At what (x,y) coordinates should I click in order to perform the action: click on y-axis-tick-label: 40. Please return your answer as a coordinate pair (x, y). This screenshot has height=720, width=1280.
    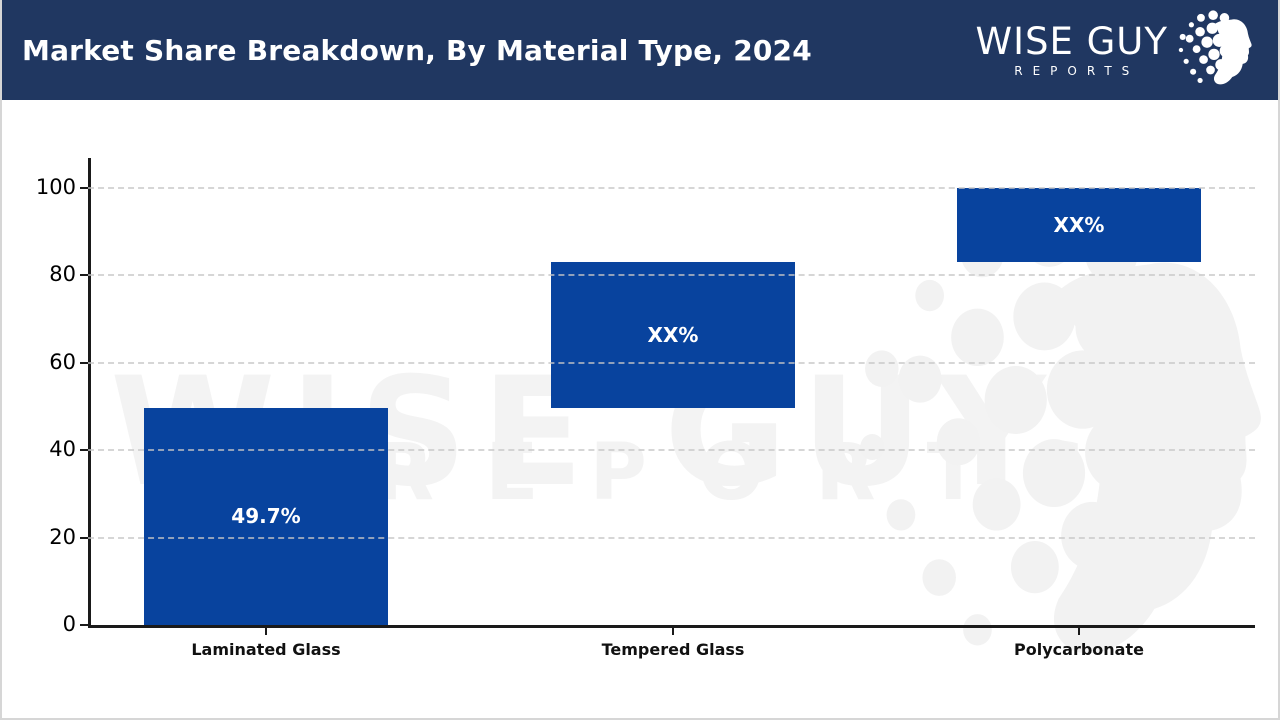
    Looking at the image, I should click on (62, 449).